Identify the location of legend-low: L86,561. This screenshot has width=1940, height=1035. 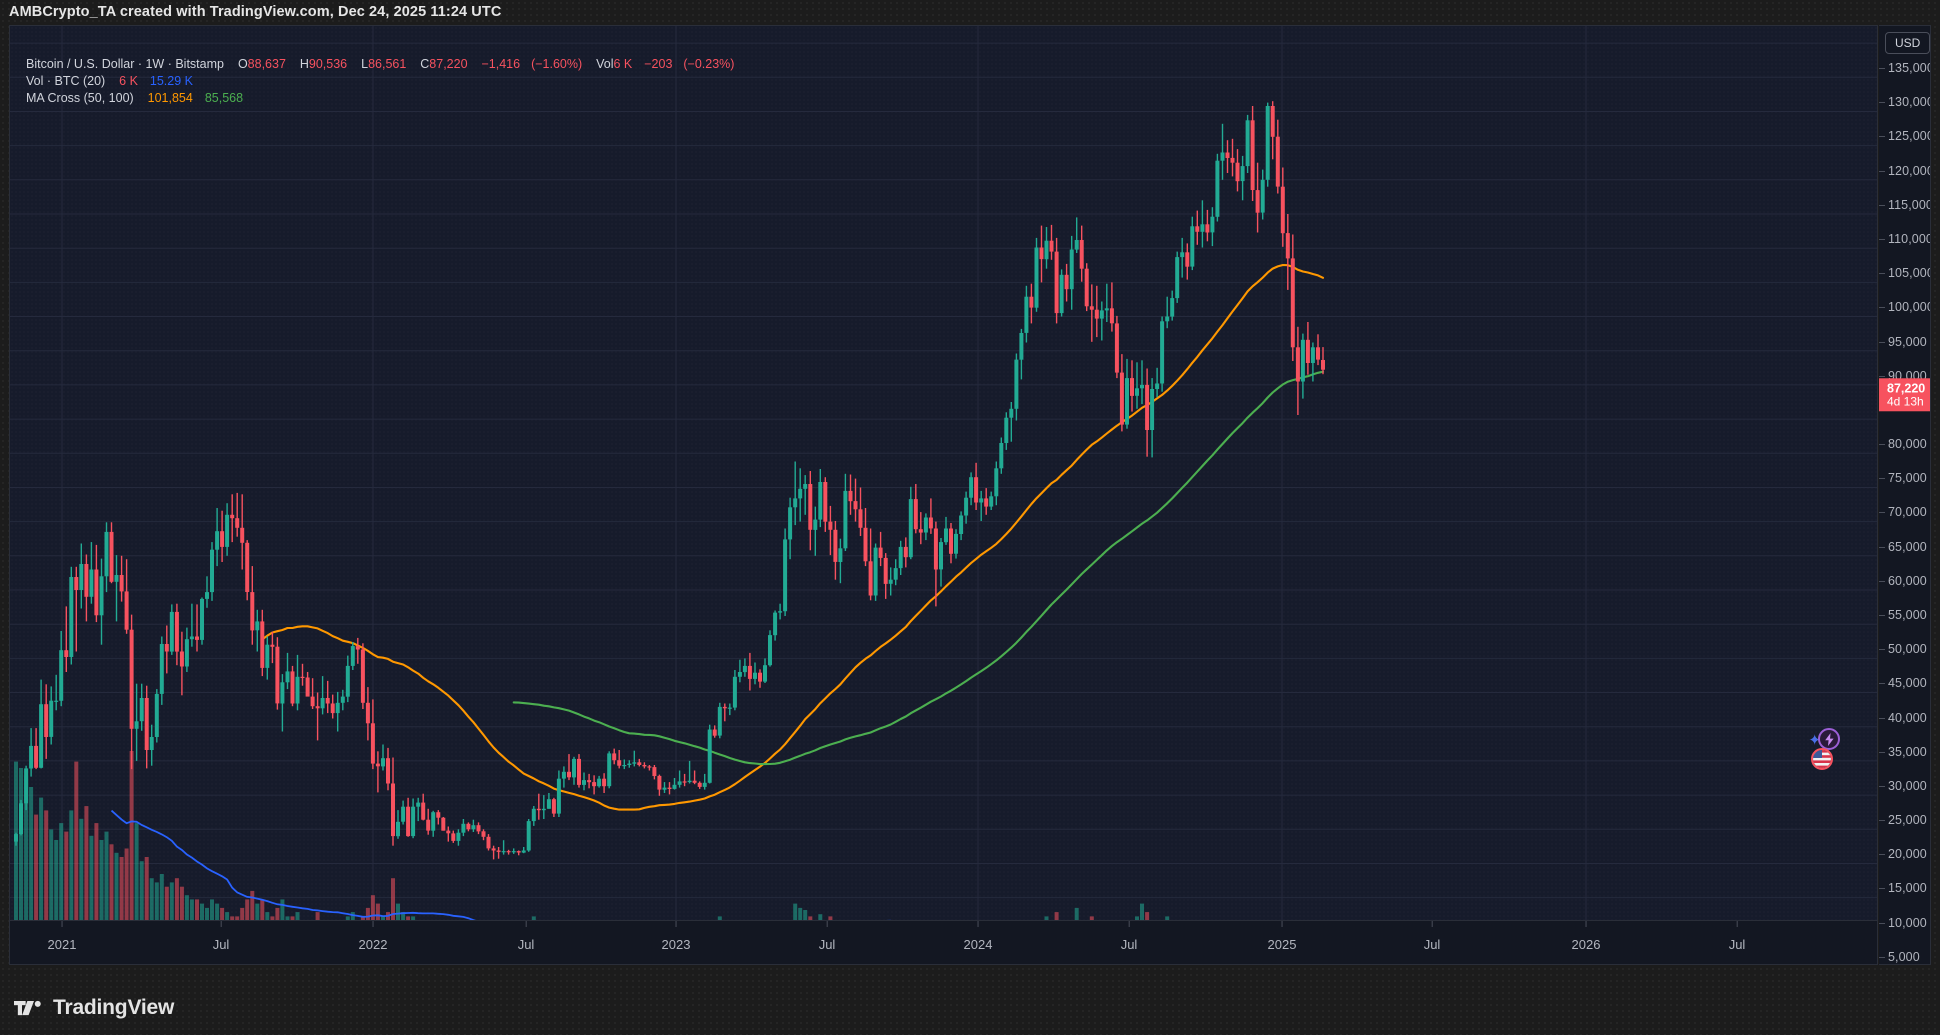
(384, 64).